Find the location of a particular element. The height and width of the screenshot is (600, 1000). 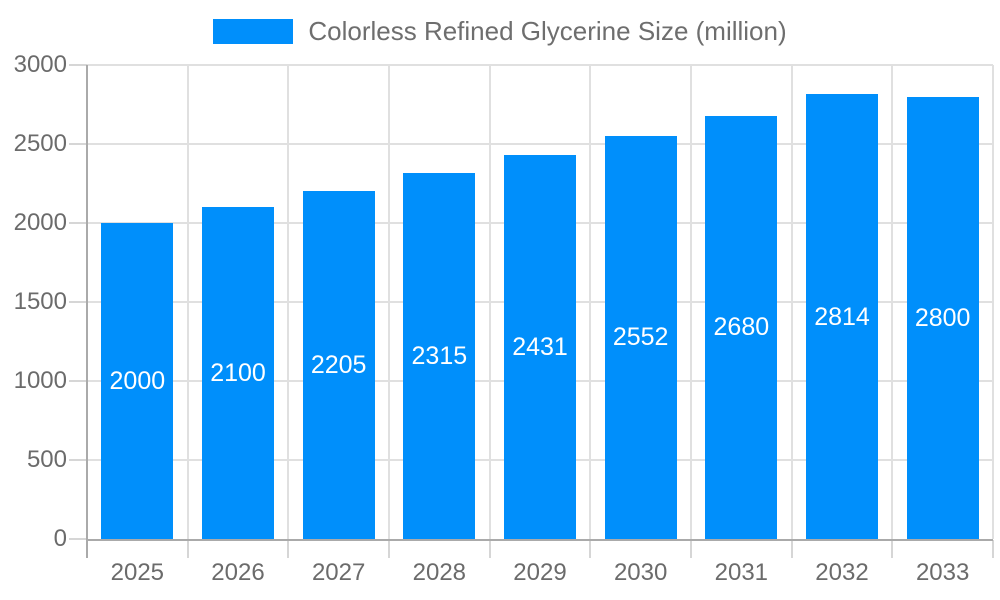

x-axis-label-2027: 2027 is located at coordinates (338, 572).